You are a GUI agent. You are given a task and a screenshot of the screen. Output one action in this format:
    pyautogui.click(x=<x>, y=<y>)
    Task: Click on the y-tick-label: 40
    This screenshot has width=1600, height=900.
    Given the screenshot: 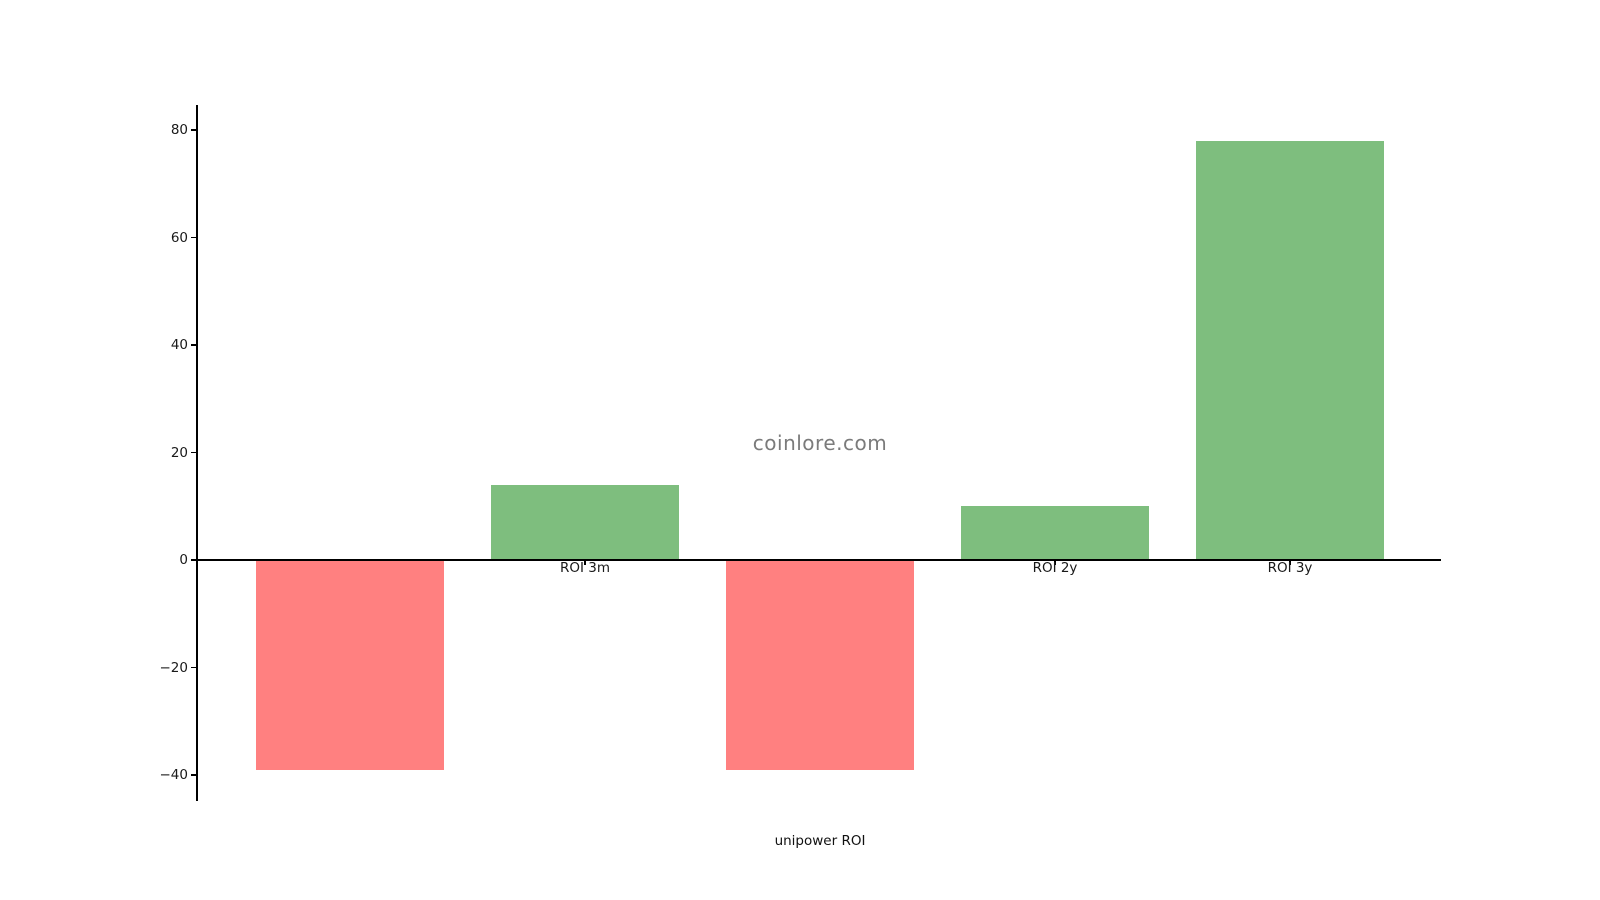 What is the action you would take?
    pyautogui.click(x=179, y=345)
    